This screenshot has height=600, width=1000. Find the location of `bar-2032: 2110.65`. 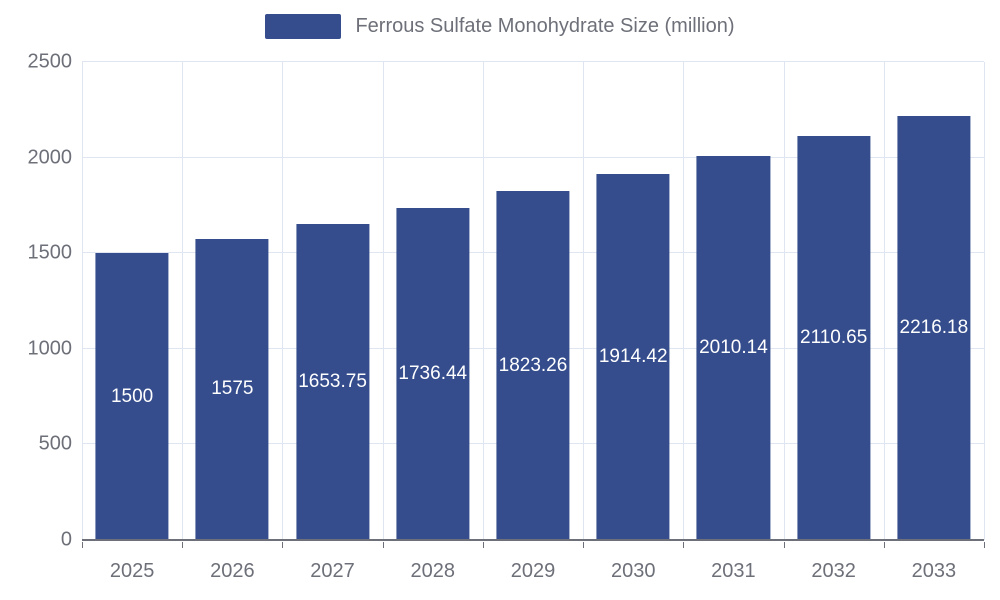

bar-2032: 2110.65 is located at coordinates (834, 338).